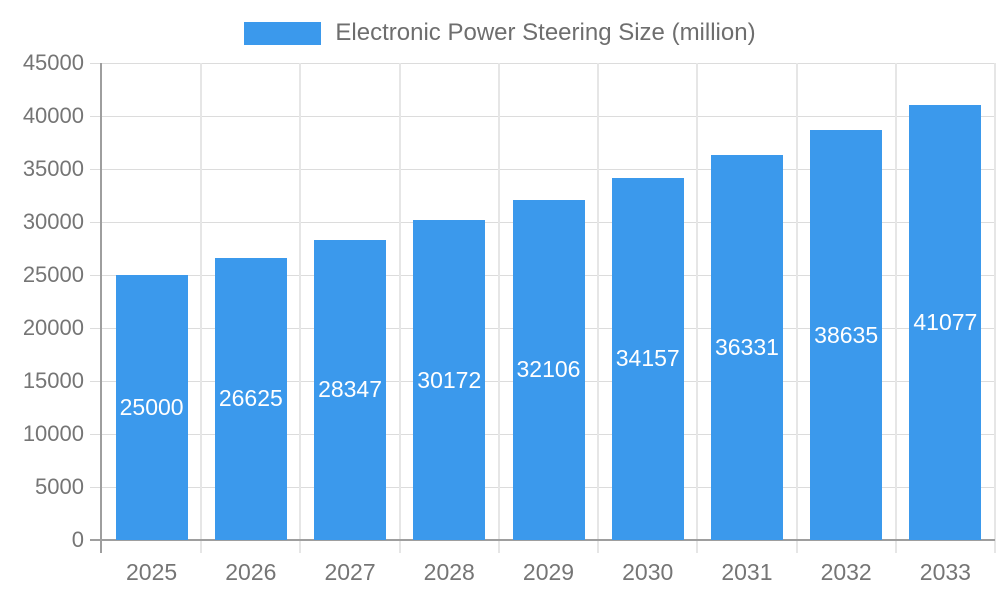 Image resolution: width=1000 pixels, height=600 pixels. Describe the element at coordinates (53, 62) in the screenshot. I see `y-axis-label: 45000` at that location.